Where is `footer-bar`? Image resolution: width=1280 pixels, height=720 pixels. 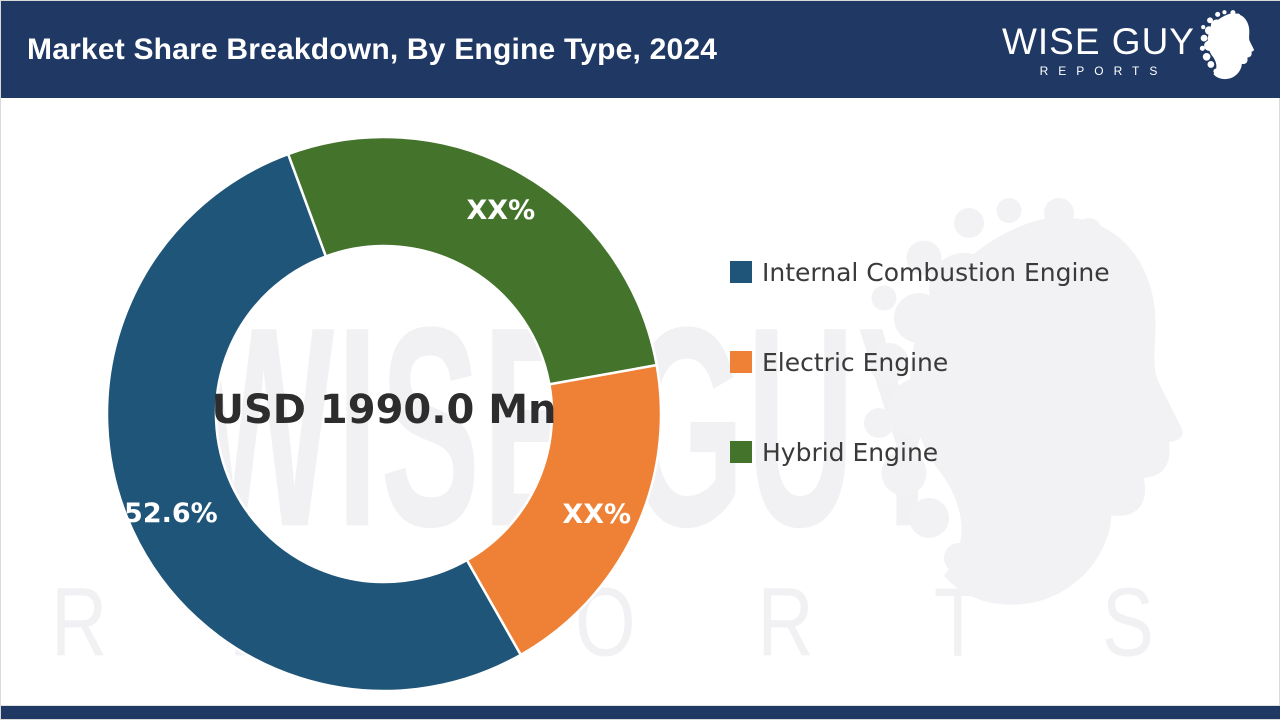
footer-bar is located at coordinates (640, 712).